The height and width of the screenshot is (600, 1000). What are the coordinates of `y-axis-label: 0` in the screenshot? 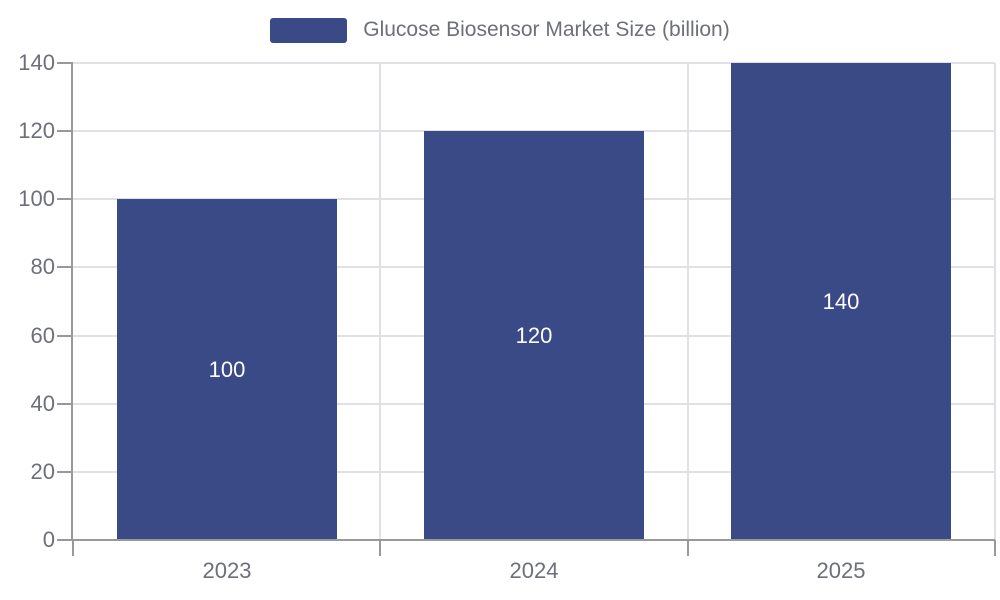 It's located at (48, 539).